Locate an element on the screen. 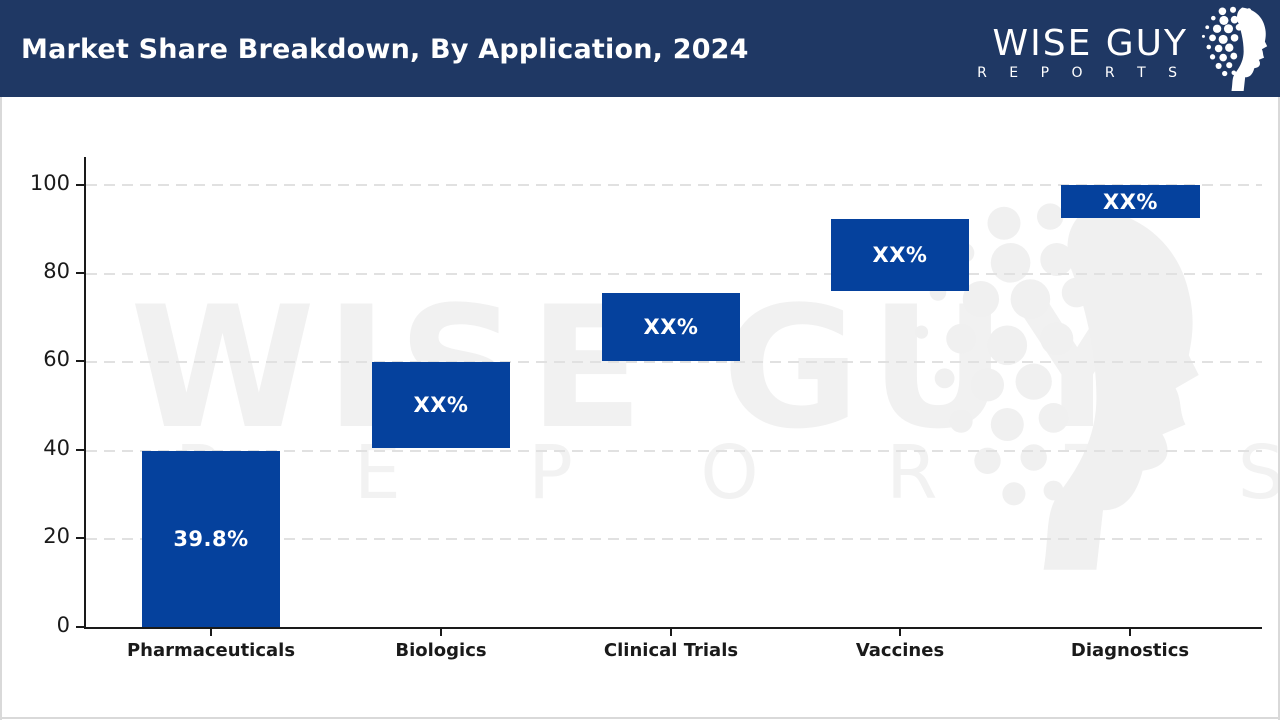 Image resolution: width=1280 pixels, height=720 pixels. y-axis-line is located at coordinates (85, 392).